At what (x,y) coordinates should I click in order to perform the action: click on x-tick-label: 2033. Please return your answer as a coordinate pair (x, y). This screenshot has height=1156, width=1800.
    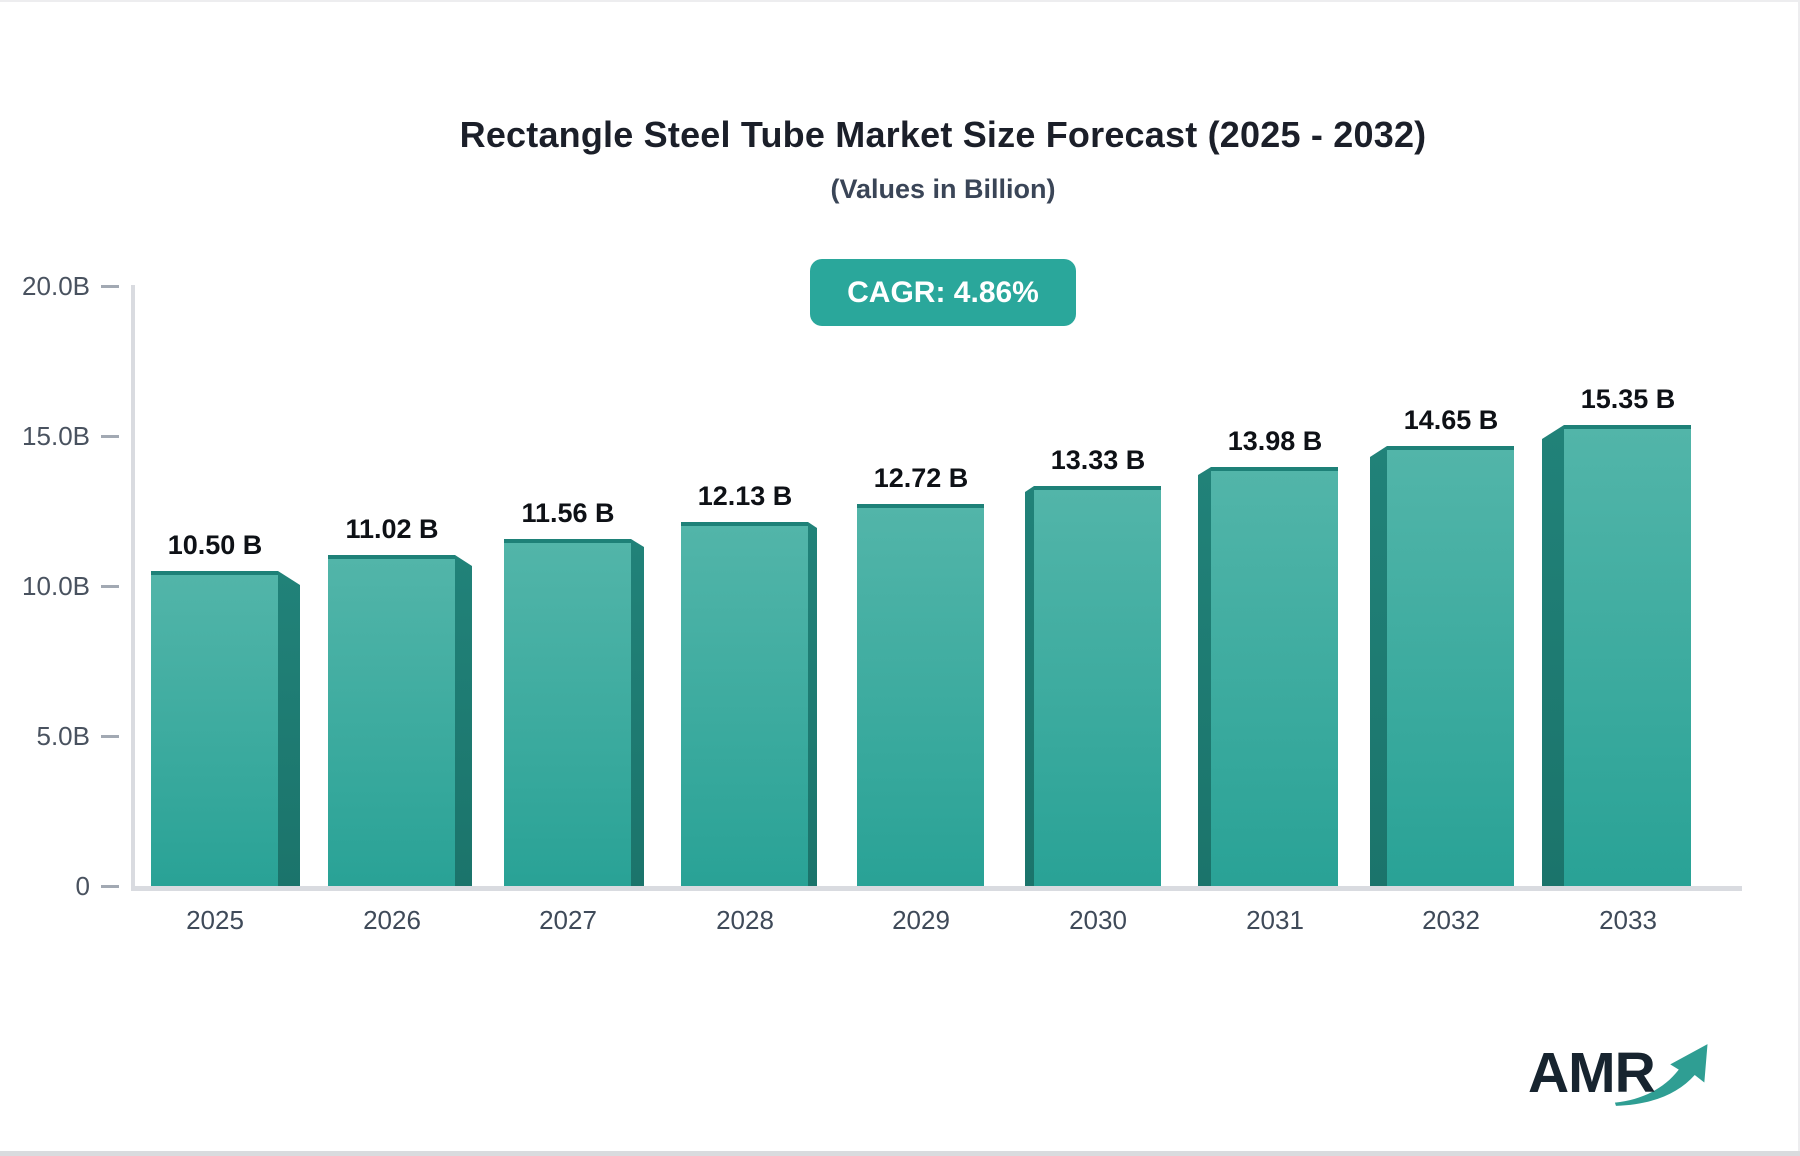
    Looking at the image, I should click on (1628, 920).